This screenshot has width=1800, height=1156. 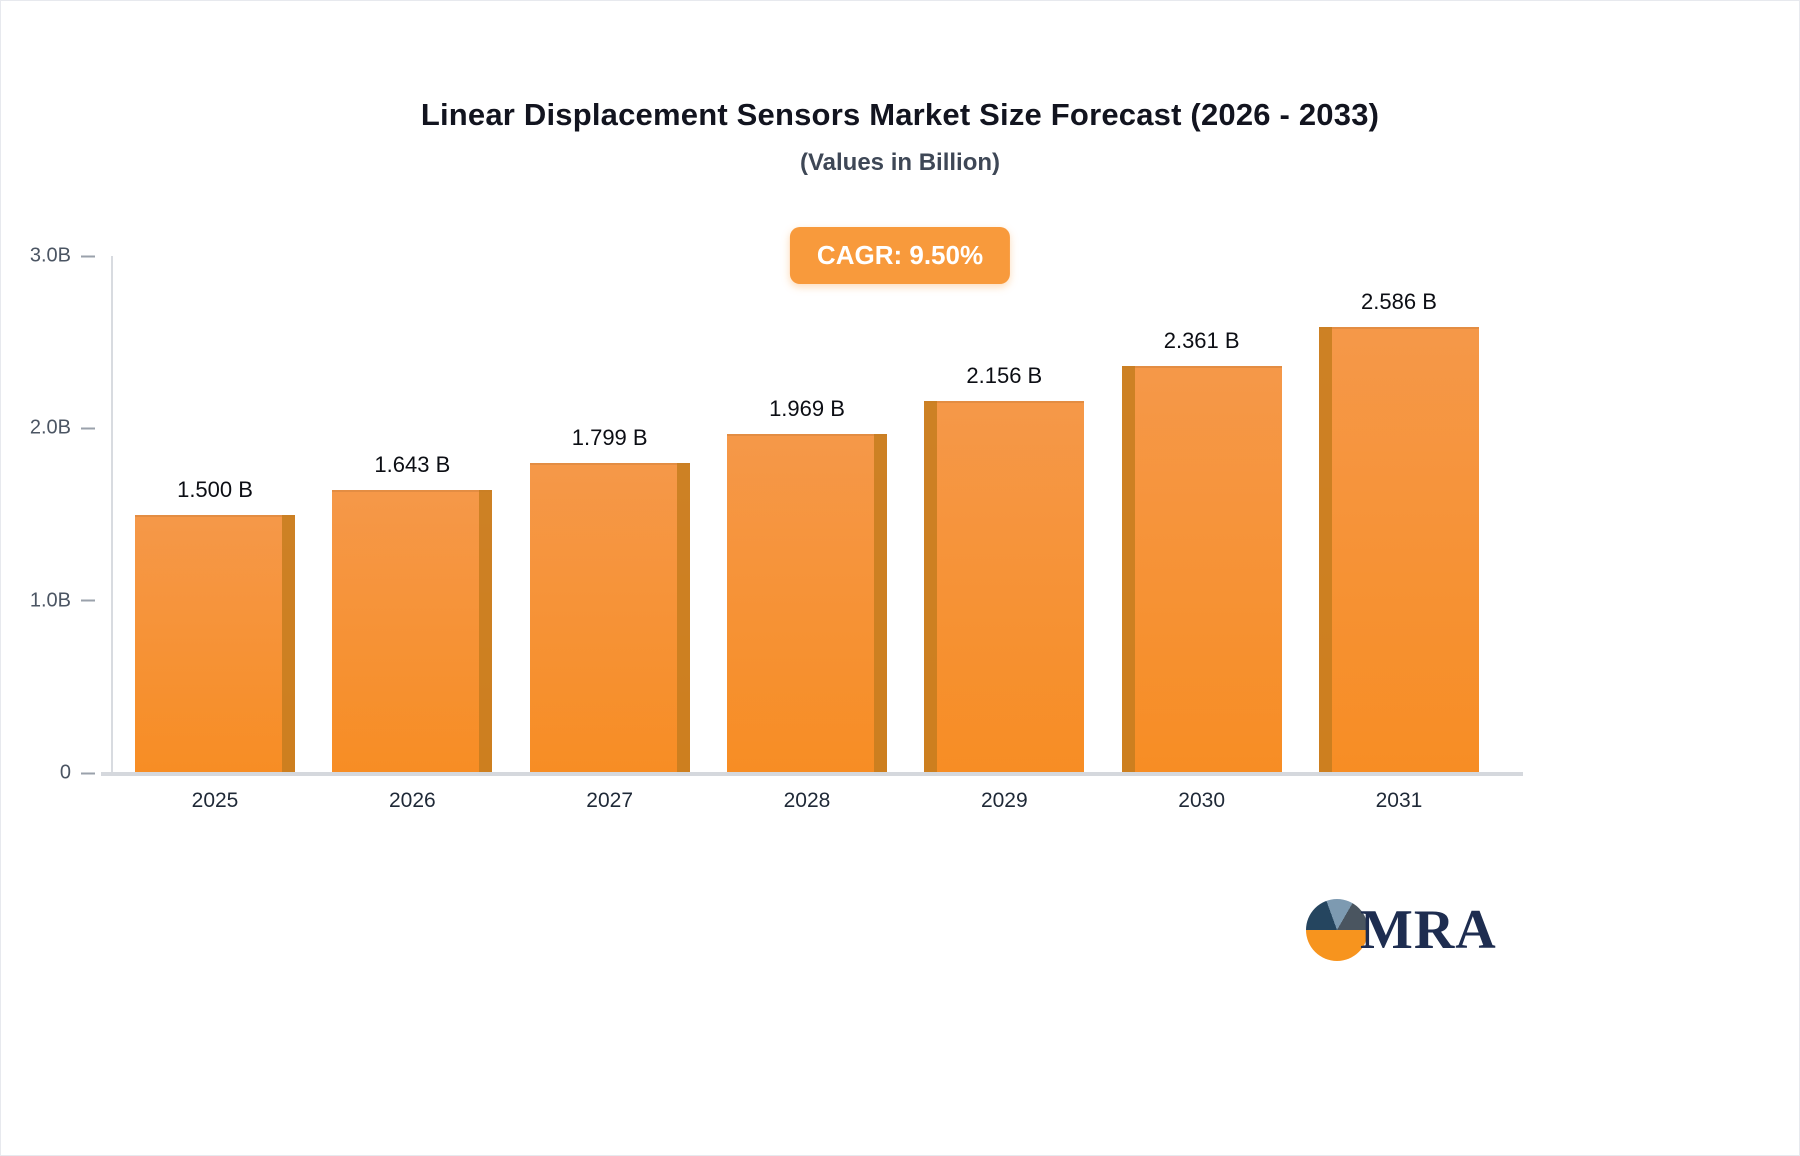 What do you see at coordinates (807, 408) in the screenshot?
I see `bar-value-label: 1.969 B` at bounding box center [807, 408].